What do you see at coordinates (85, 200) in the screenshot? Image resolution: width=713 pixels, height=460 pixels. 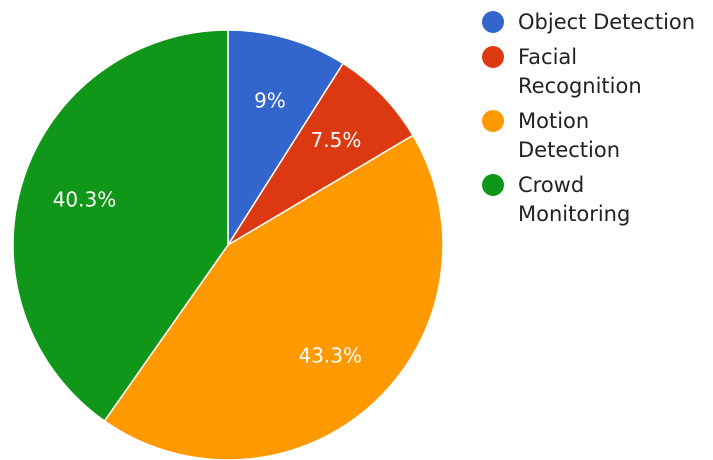 I see `slice-label-crowd-monitoring: 40.3%` at bounding box center [85, 200].